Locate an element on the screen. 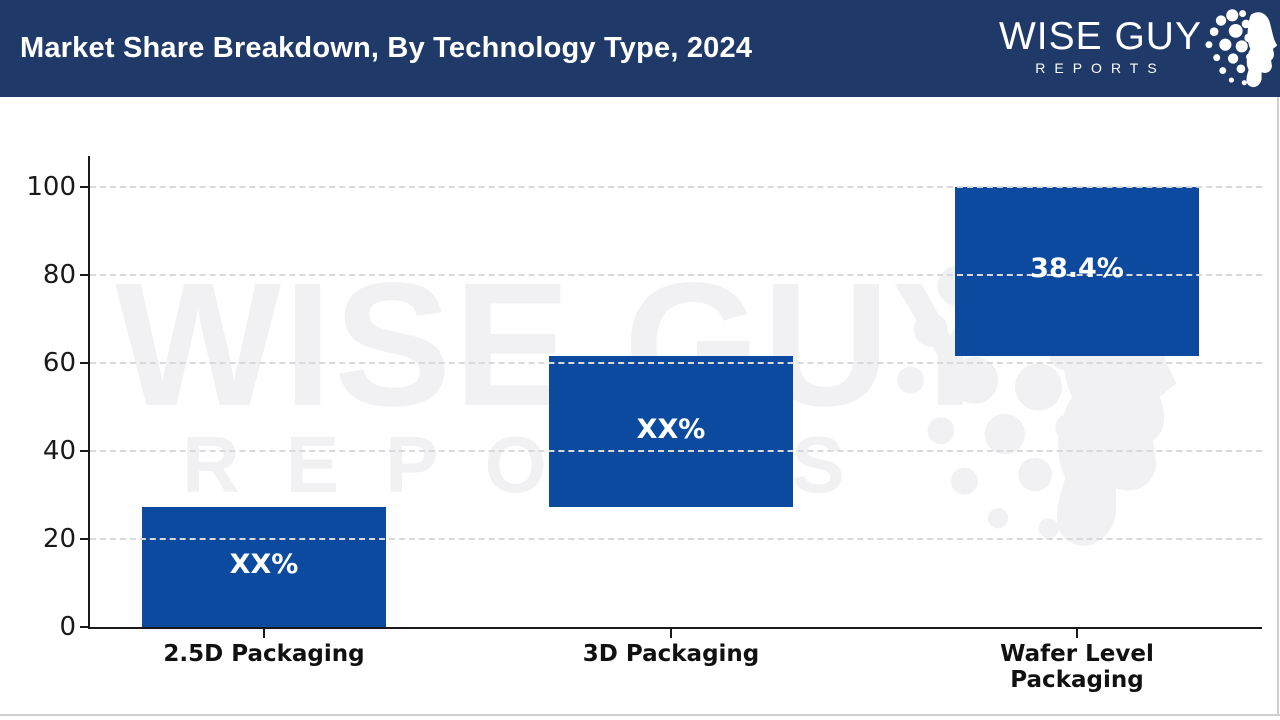 Image resolution: width=1280 pixels, height=720 pixels. page-bottom-border is located at coordinates (640, 715).